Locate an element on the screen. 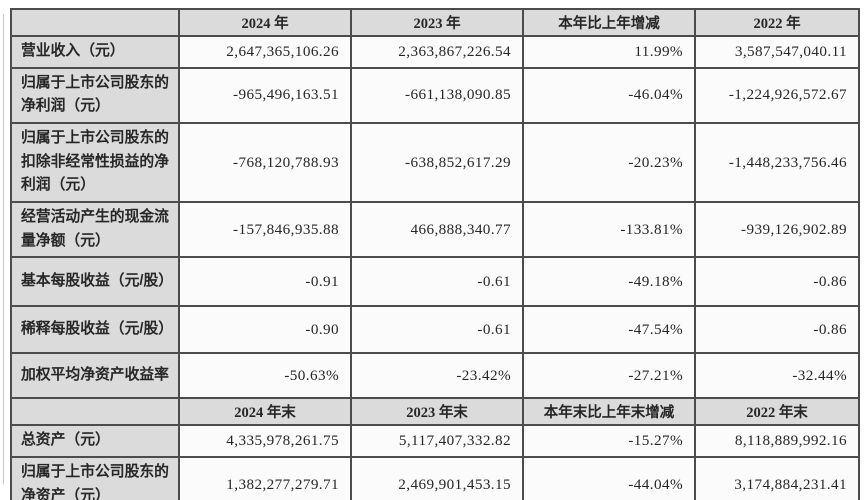 This screenshot has height=500, width=867. value-cell: 2,363,867,226.54 is located at coordinates (437, 52).